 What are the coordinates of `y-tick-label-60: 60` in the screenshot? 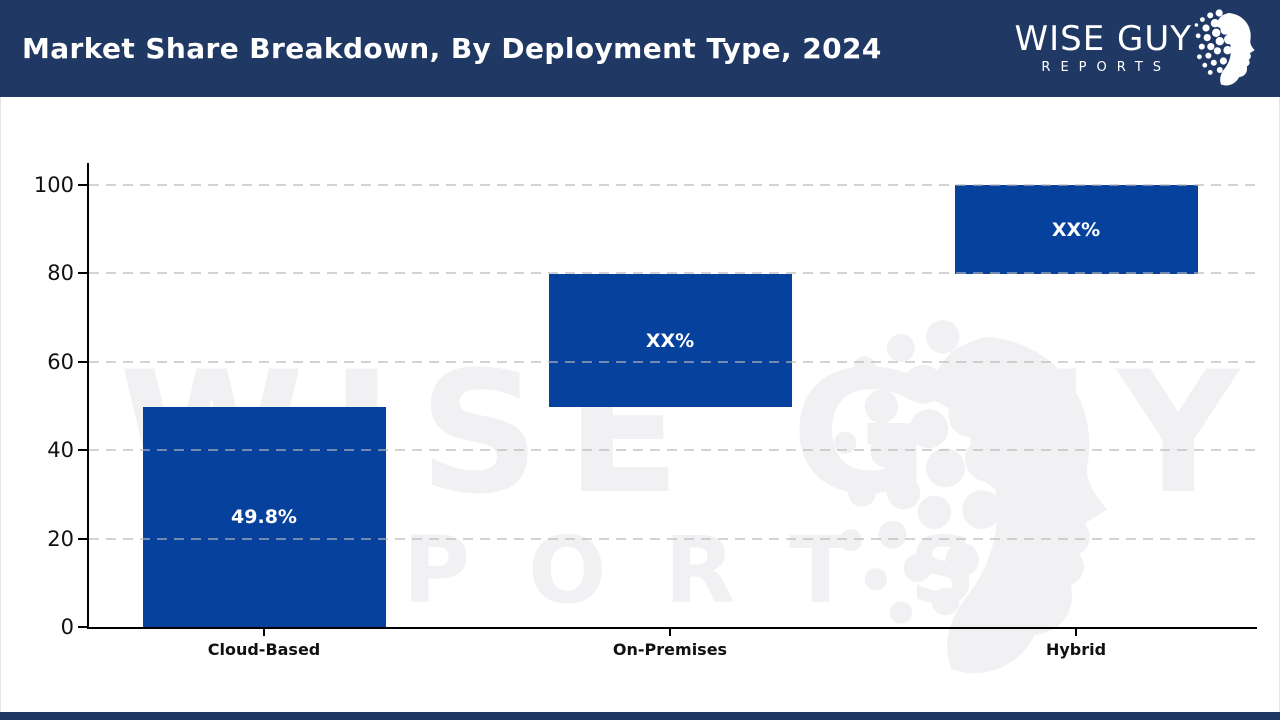 It's located at (60, 361).